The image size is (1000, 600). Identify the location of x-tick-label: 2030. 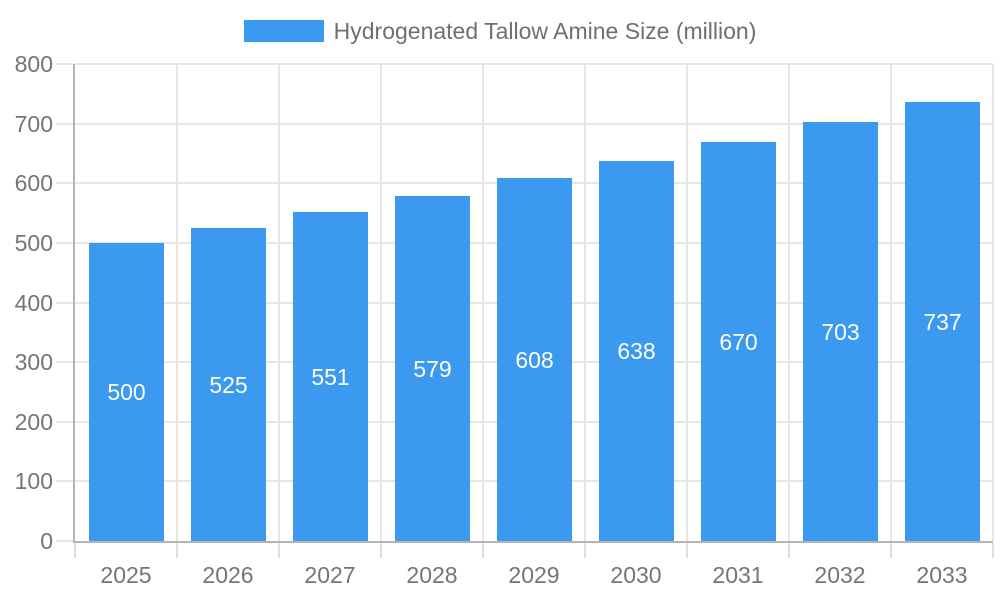
(636, 575).